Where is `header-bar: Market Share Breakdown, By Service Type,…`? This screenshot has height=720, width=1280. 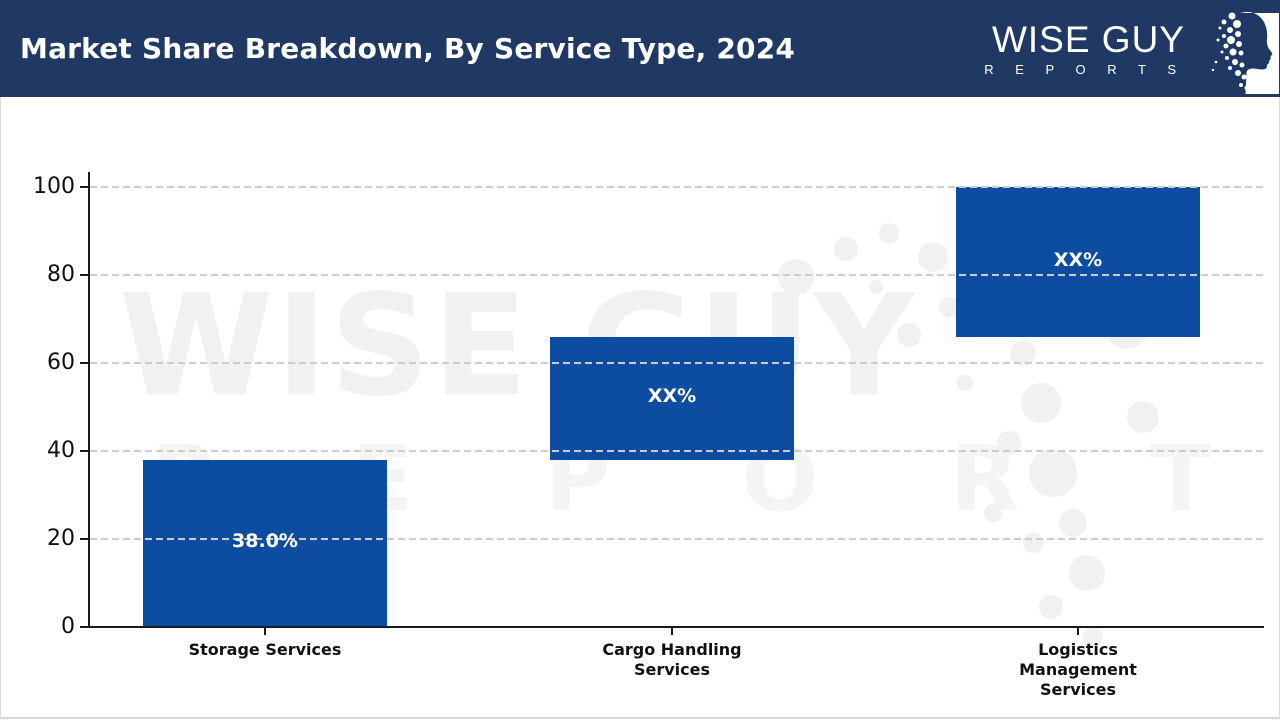
header-bar: Market Share Breakdown, By Service Type,… is located at coordinates (640, 48).